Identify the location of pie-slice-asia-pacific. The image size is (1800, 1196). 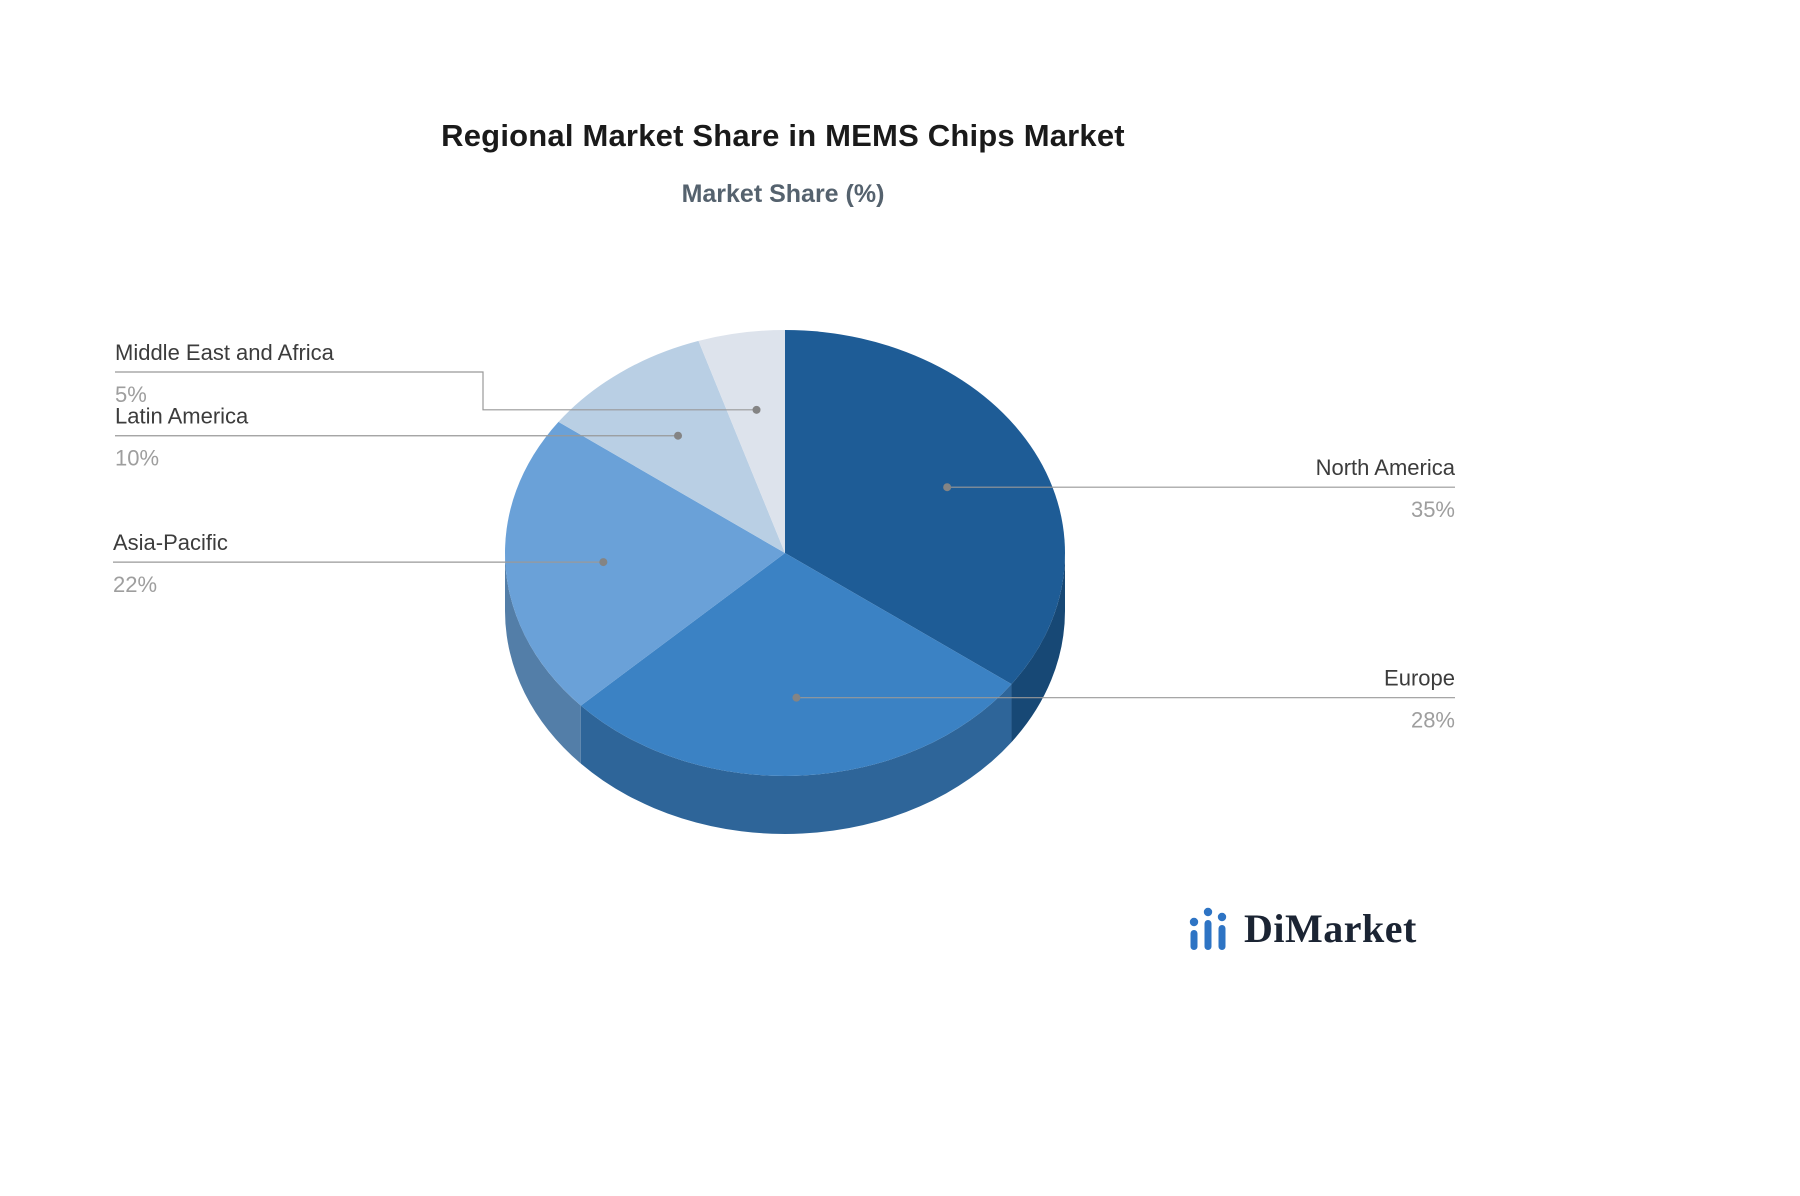
(644, 563).